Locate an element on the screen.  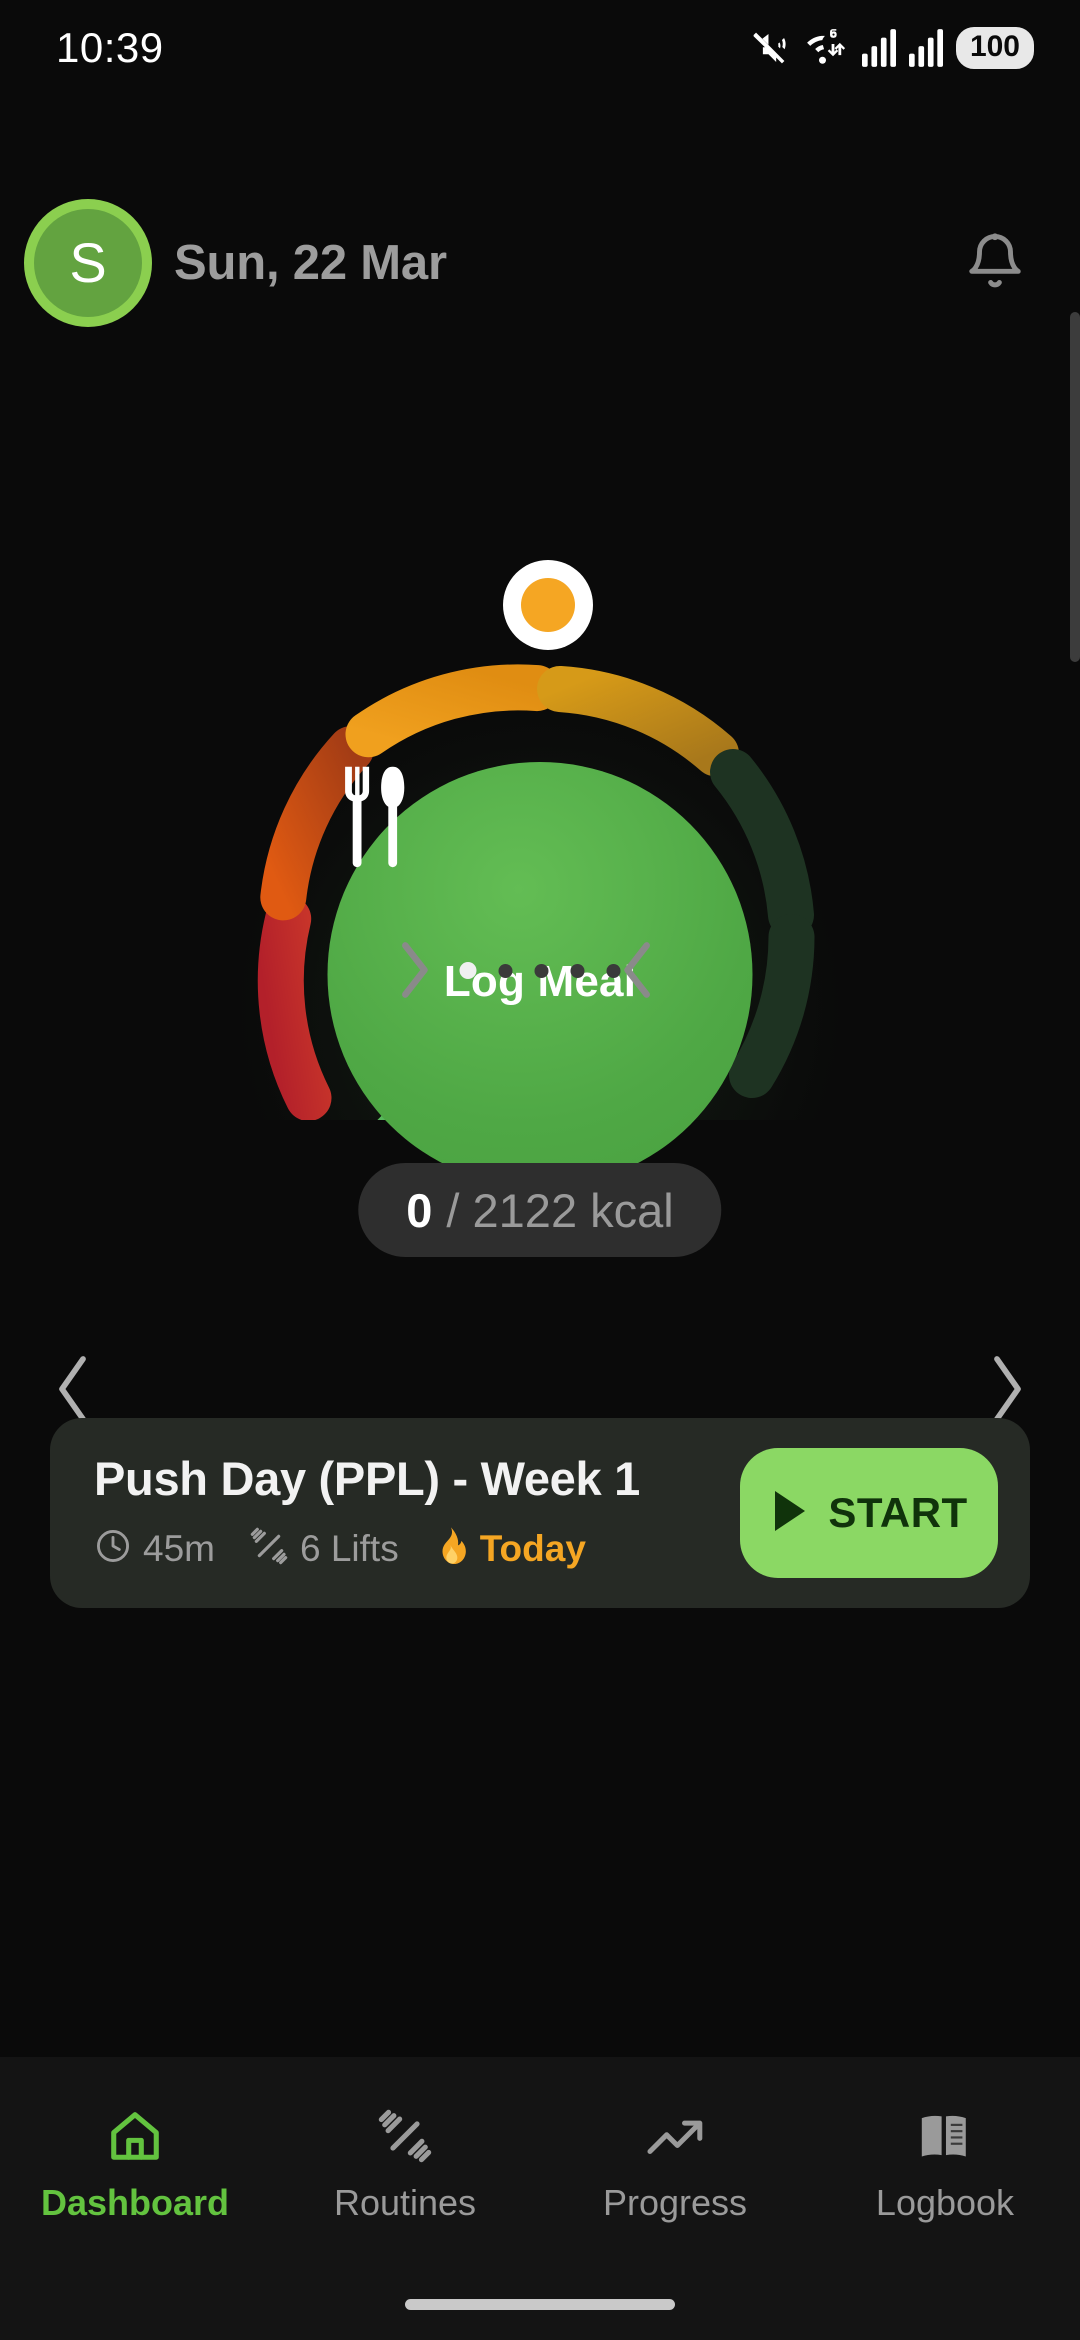
workout-card-info: Push Day (PPL) - Week 1 45m is located at coordinates (367, 1513).